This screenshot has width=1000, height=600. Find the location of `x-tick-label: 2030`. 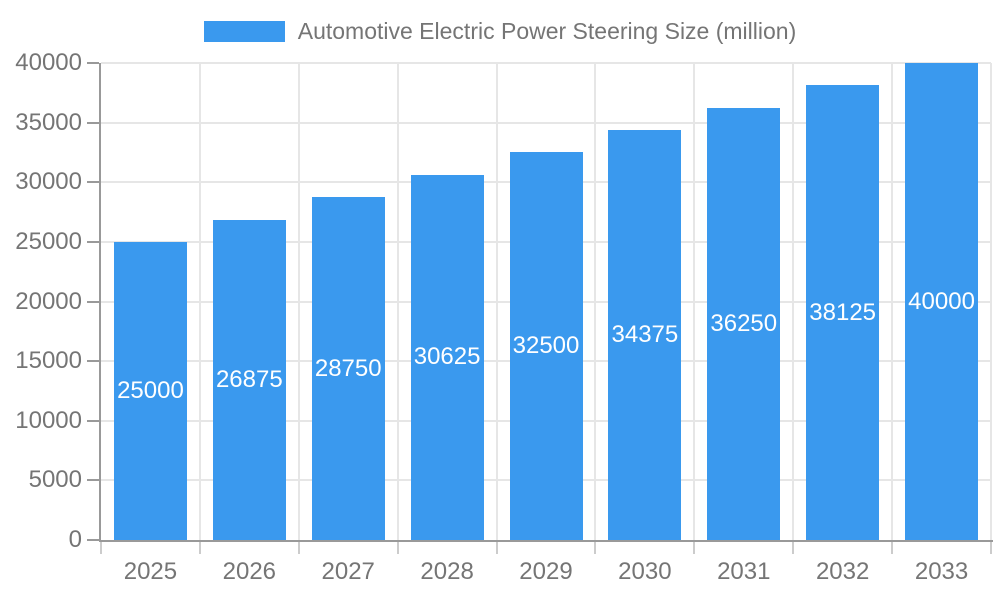

x-tick-label: 2030 is located at coordinates (645, 571).